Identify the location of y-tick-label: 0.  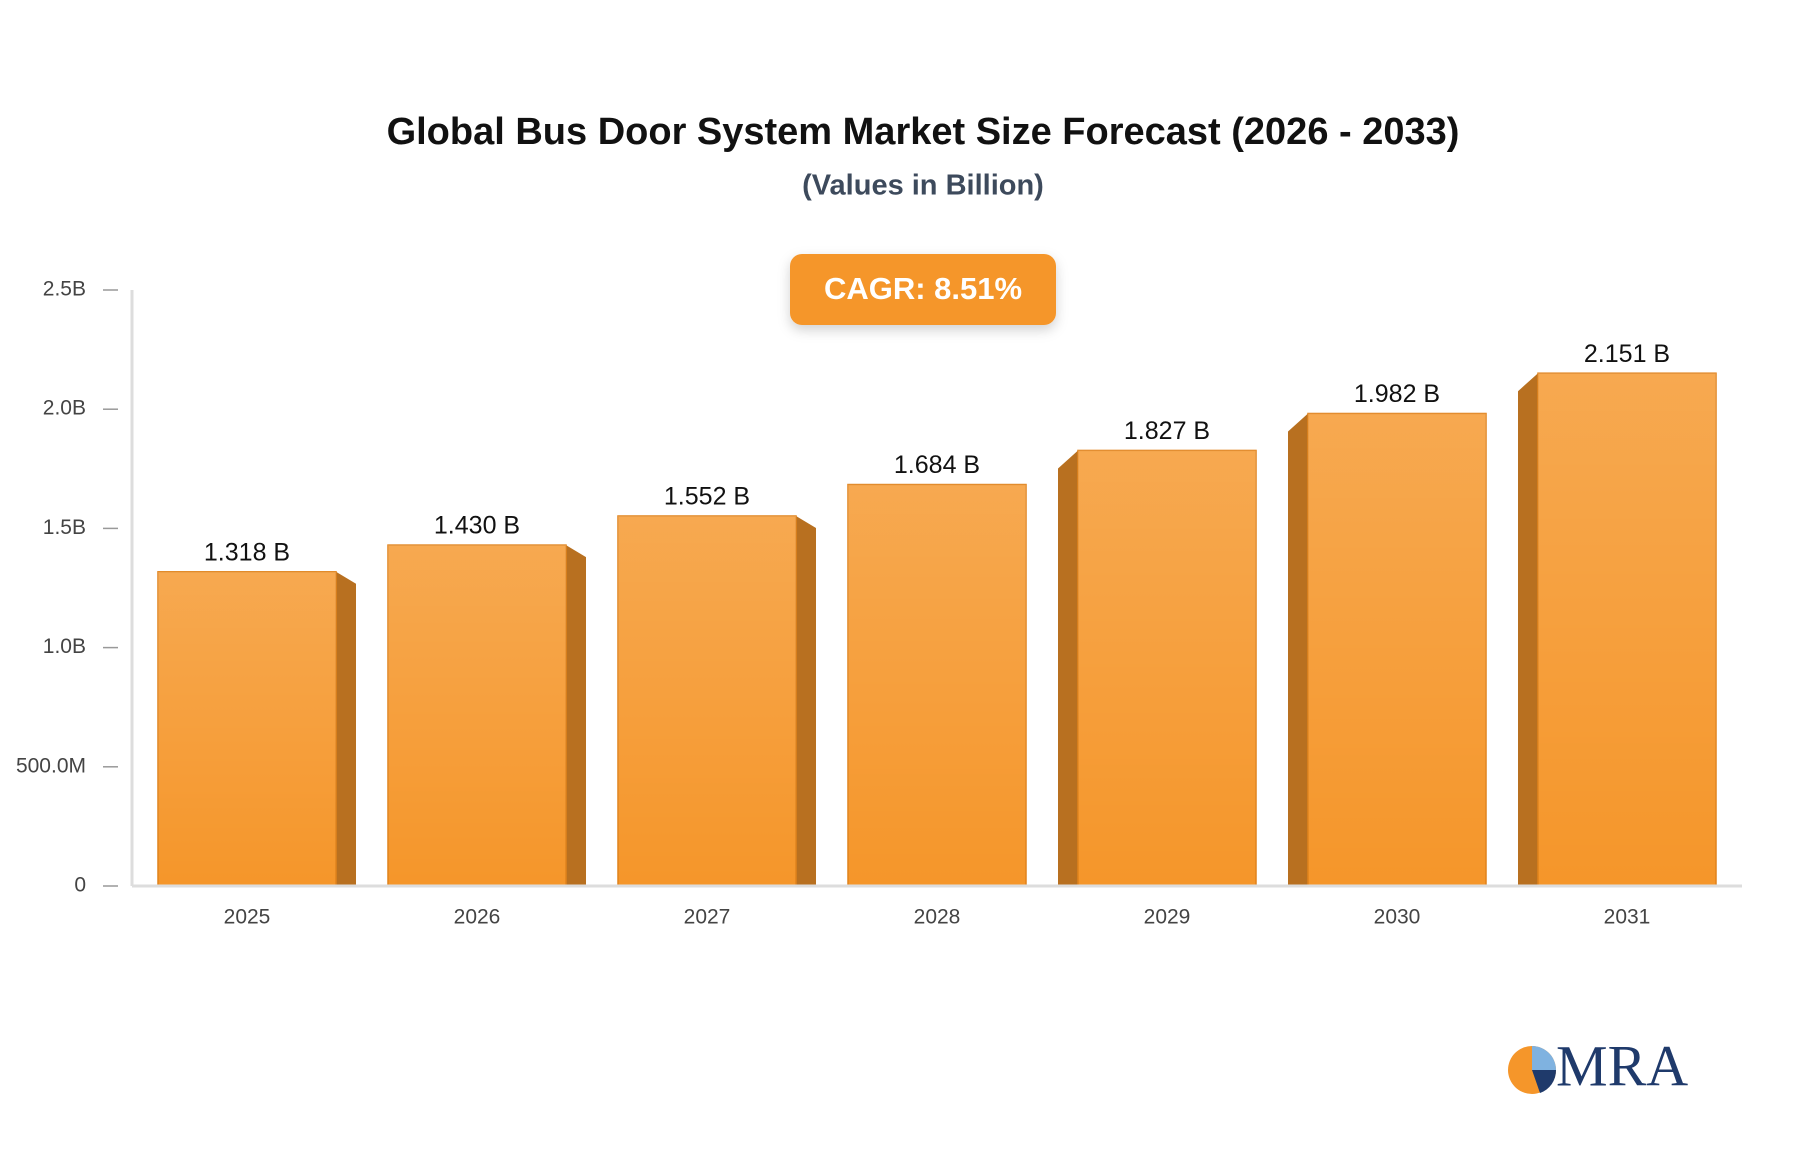
(80, 885).